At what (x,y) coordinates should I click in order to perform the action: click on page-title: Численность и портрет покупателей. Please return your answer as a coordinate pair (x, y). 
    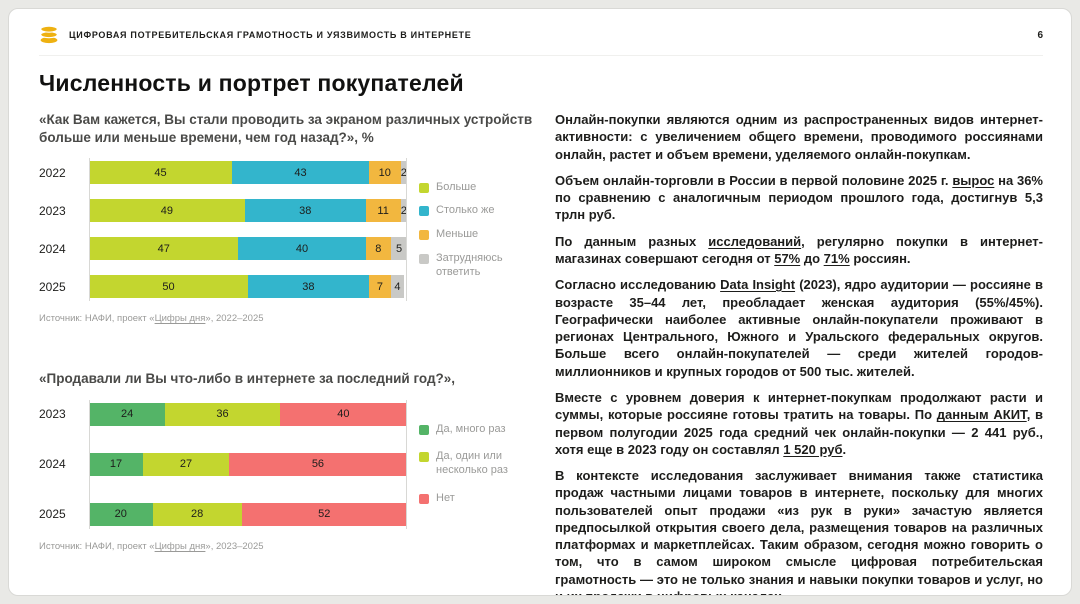
    Looking at the image, I should click on (251, 83).